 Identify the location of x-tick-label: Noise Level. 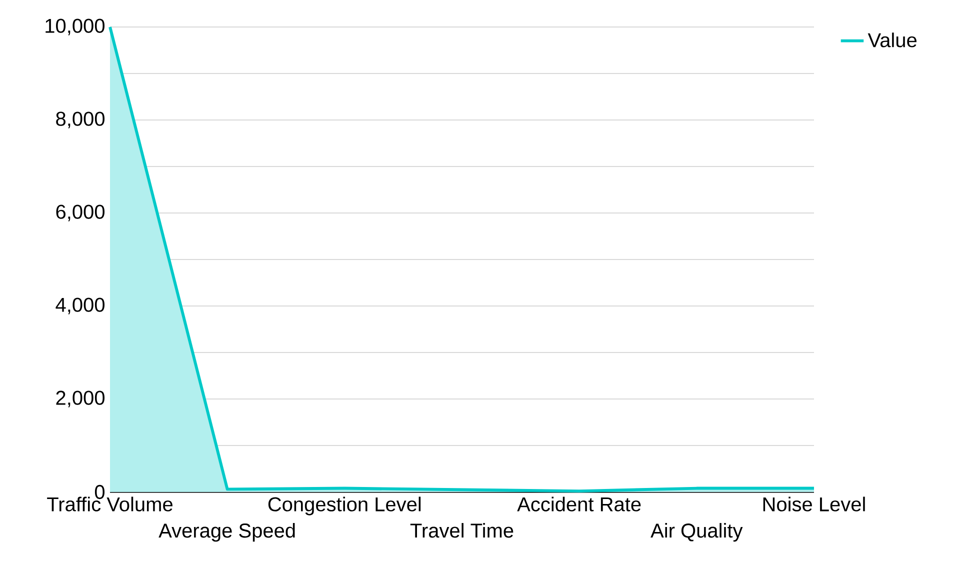
(814, 504).